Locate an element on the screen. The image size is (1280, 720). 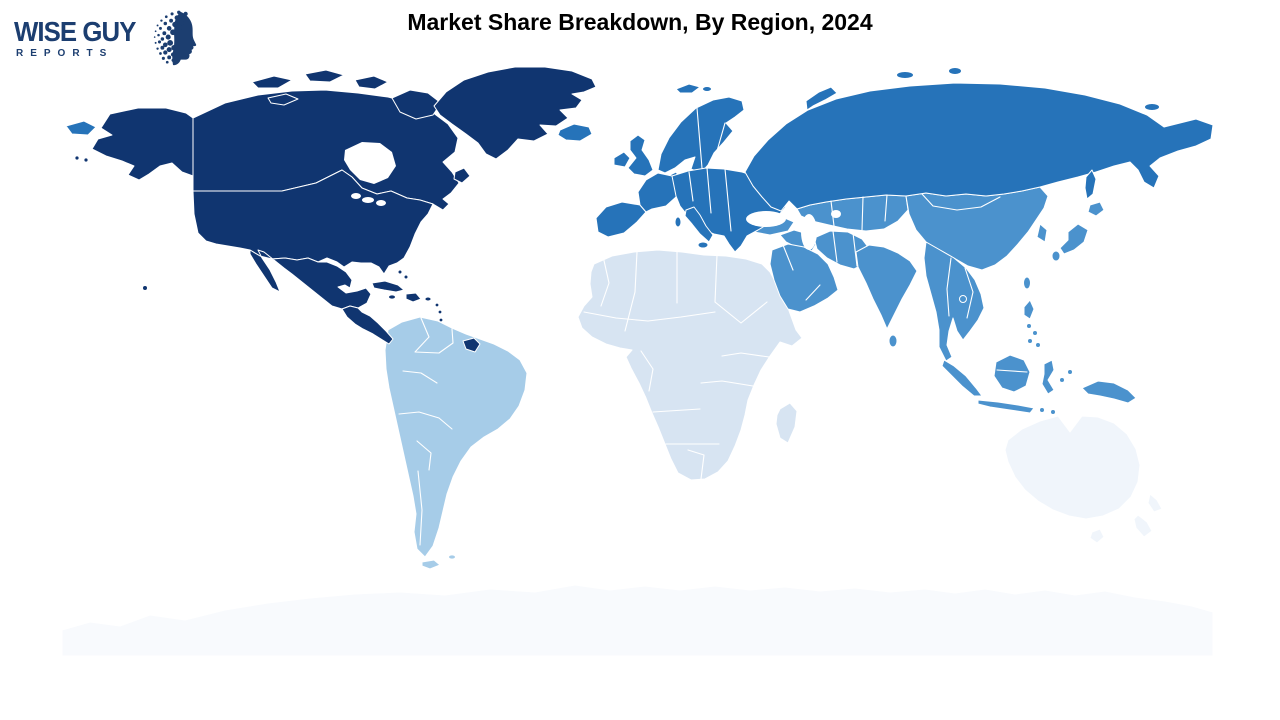
severnaya-zemlya is located at coordinates (905, 75).